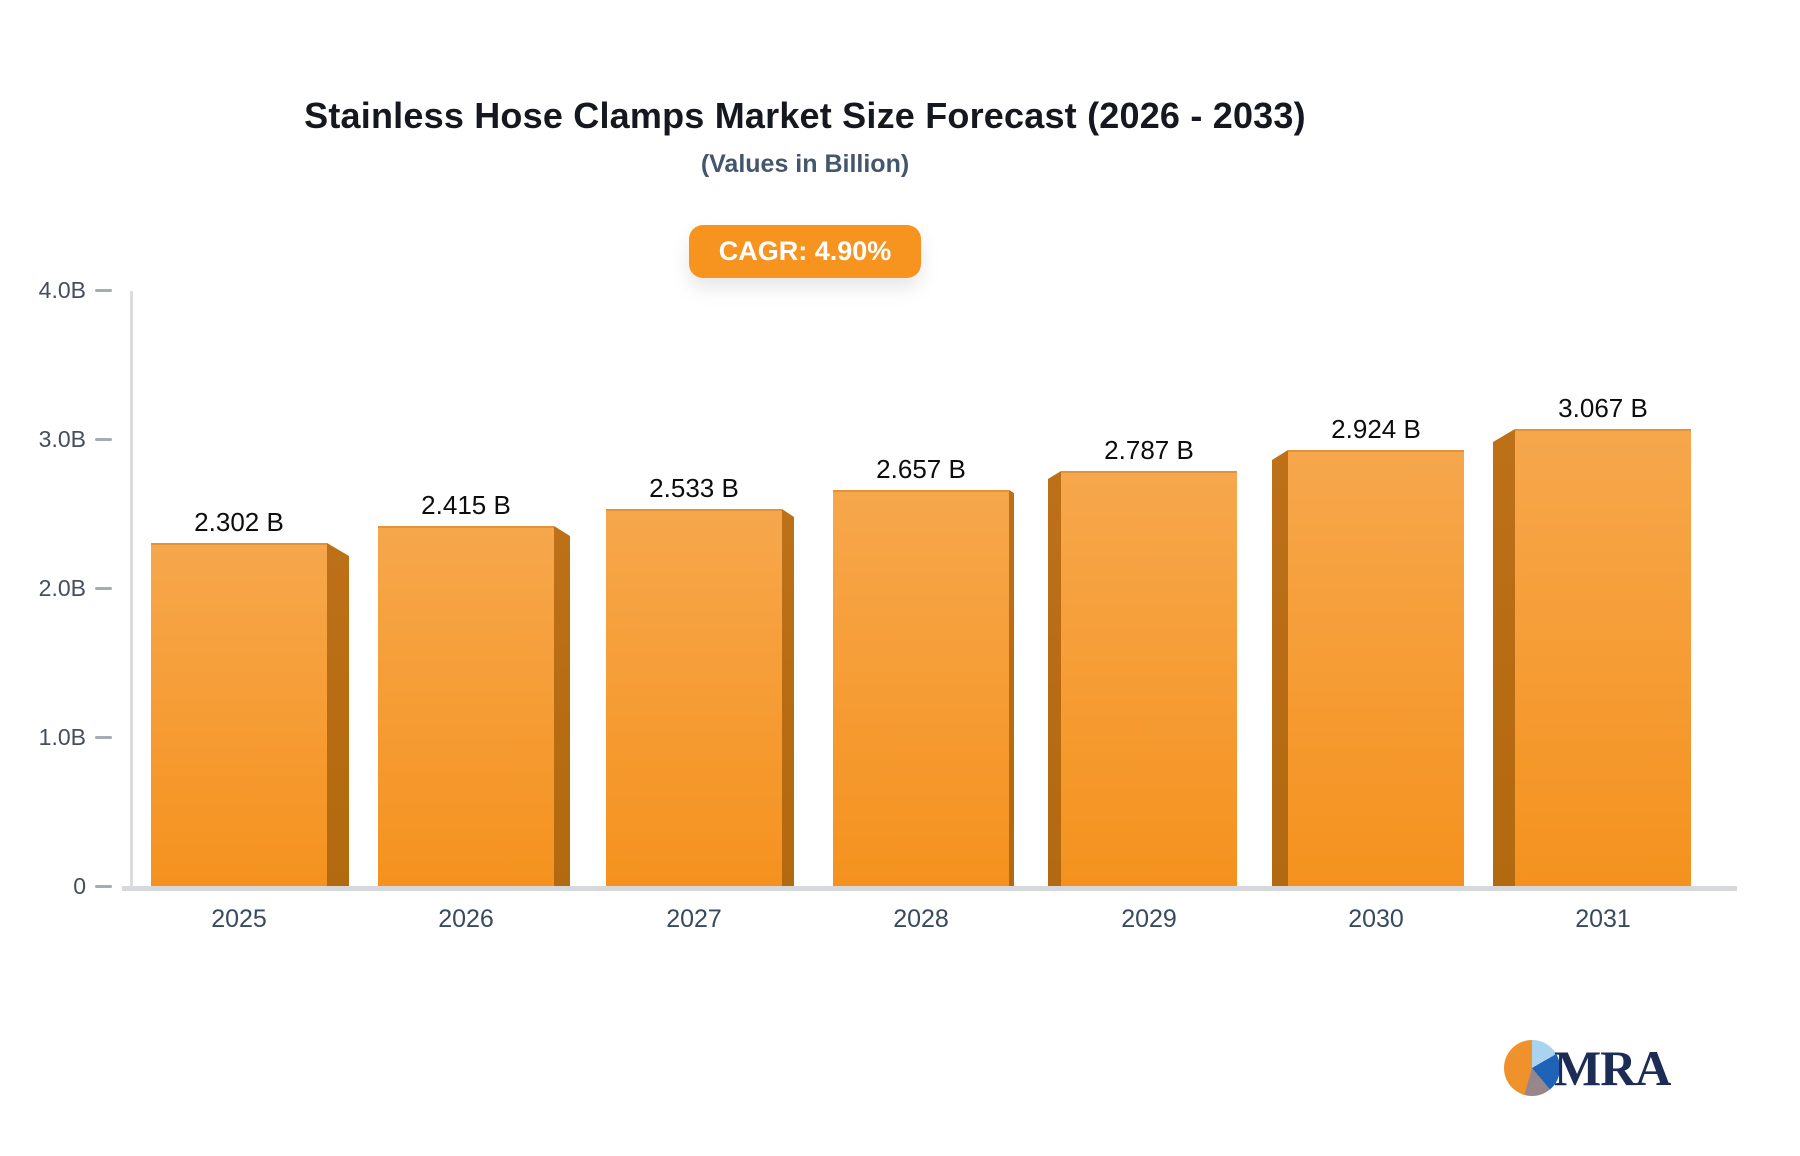 This screenshot has height=1156, width=1800. Describe the element at coordinates (239, 919) in the screenshot. I see `x-tick-label: 2025` at that location.